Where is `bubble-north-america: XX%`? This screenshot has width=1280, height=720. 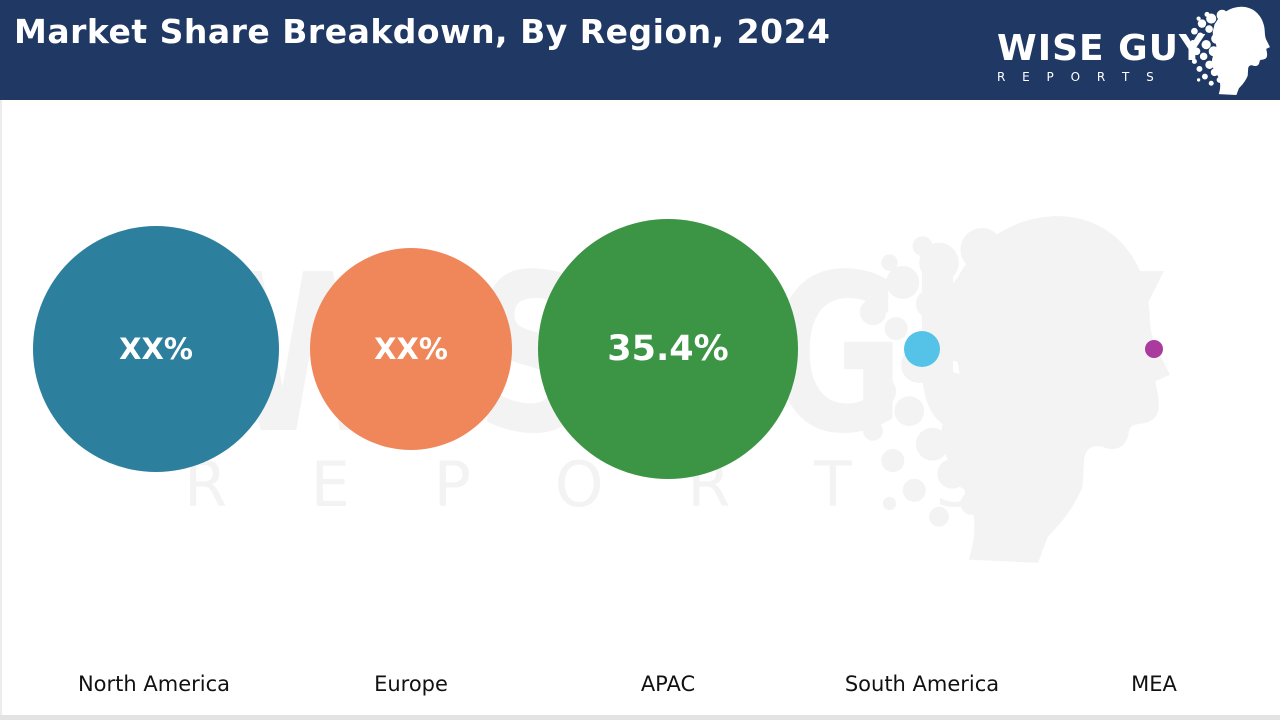 bubble-north-america: XX% is located at coordinates (156, 349).